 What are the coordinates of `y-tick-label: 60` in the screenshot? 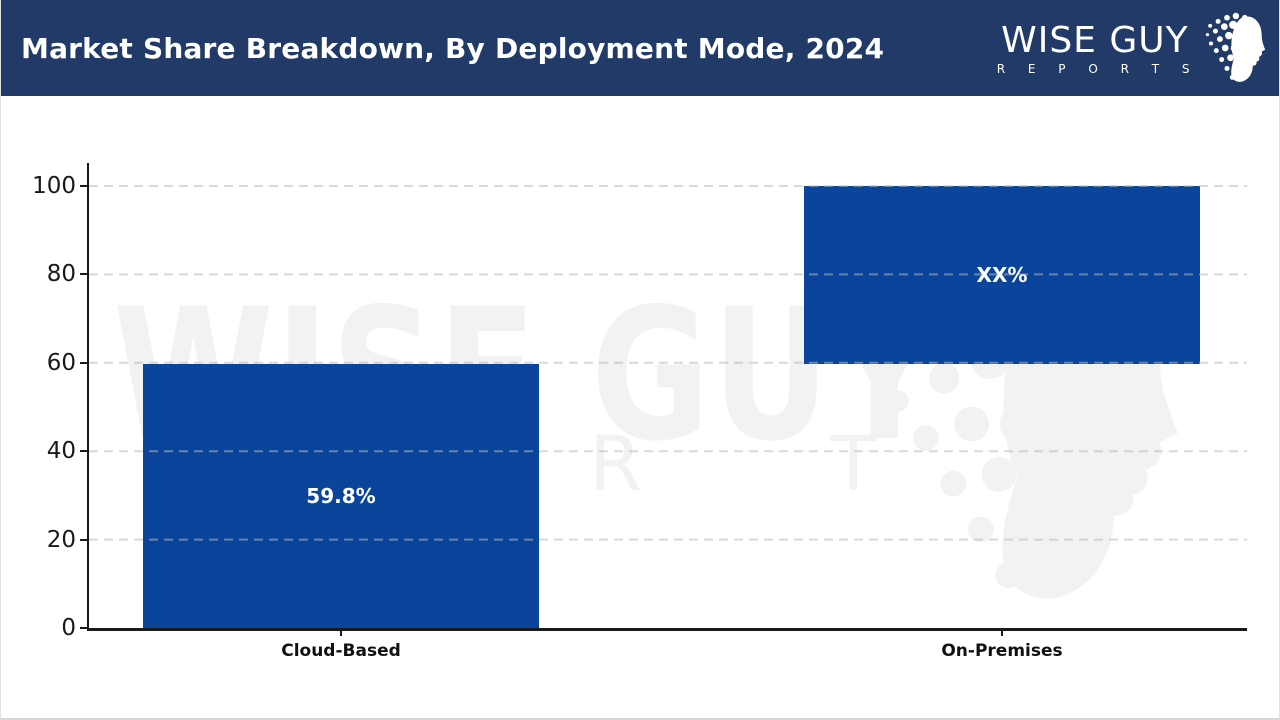 It's located at (61, 362).